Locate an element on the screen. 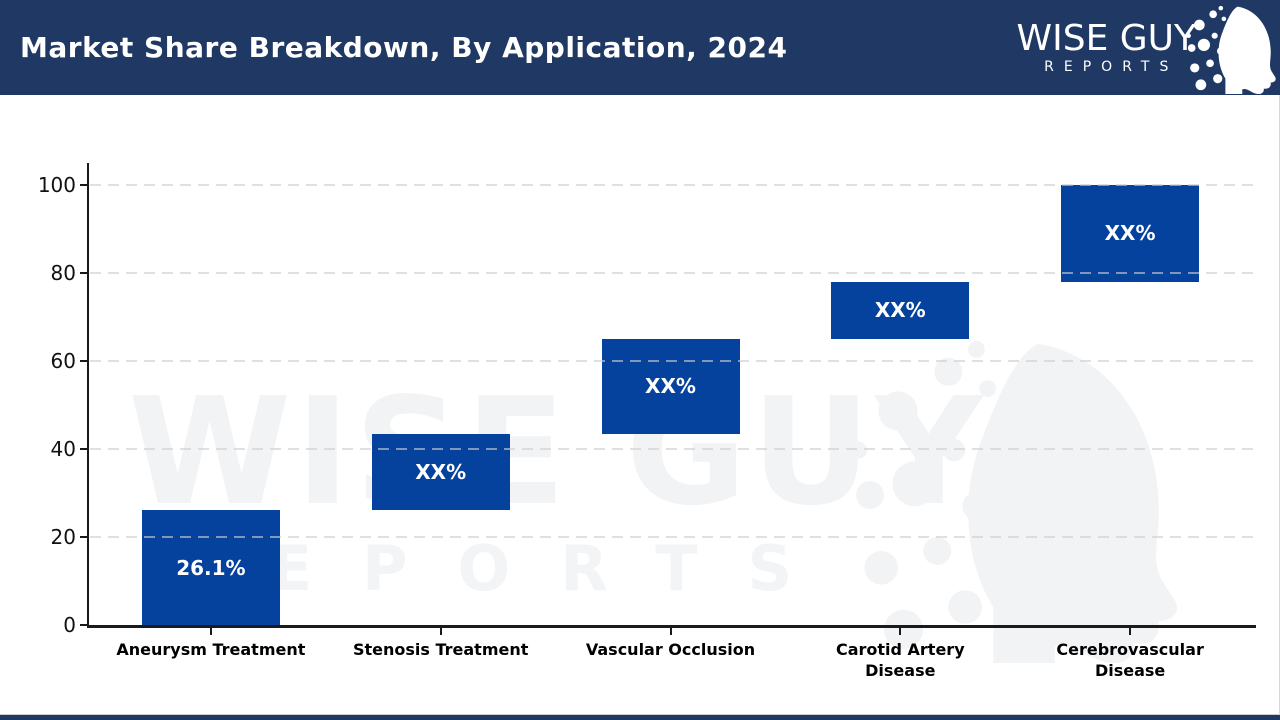 This screenshot has height=720, width=1280. watermark-dotted-head is located at coordinates (1013, 502).